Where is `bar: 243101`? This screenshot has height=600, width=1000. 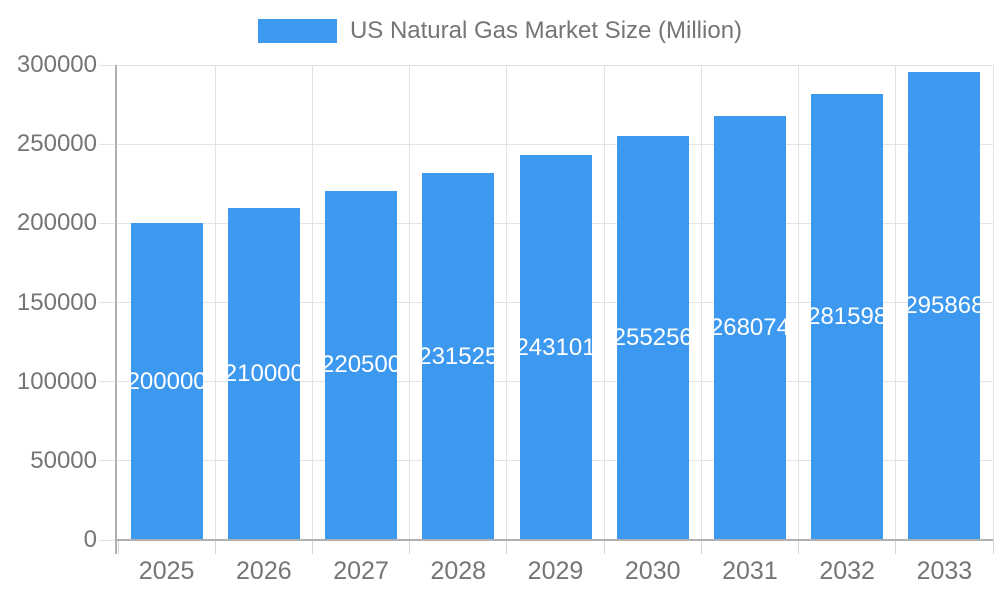
bar: 243101 is located at coordinates (555, 347).